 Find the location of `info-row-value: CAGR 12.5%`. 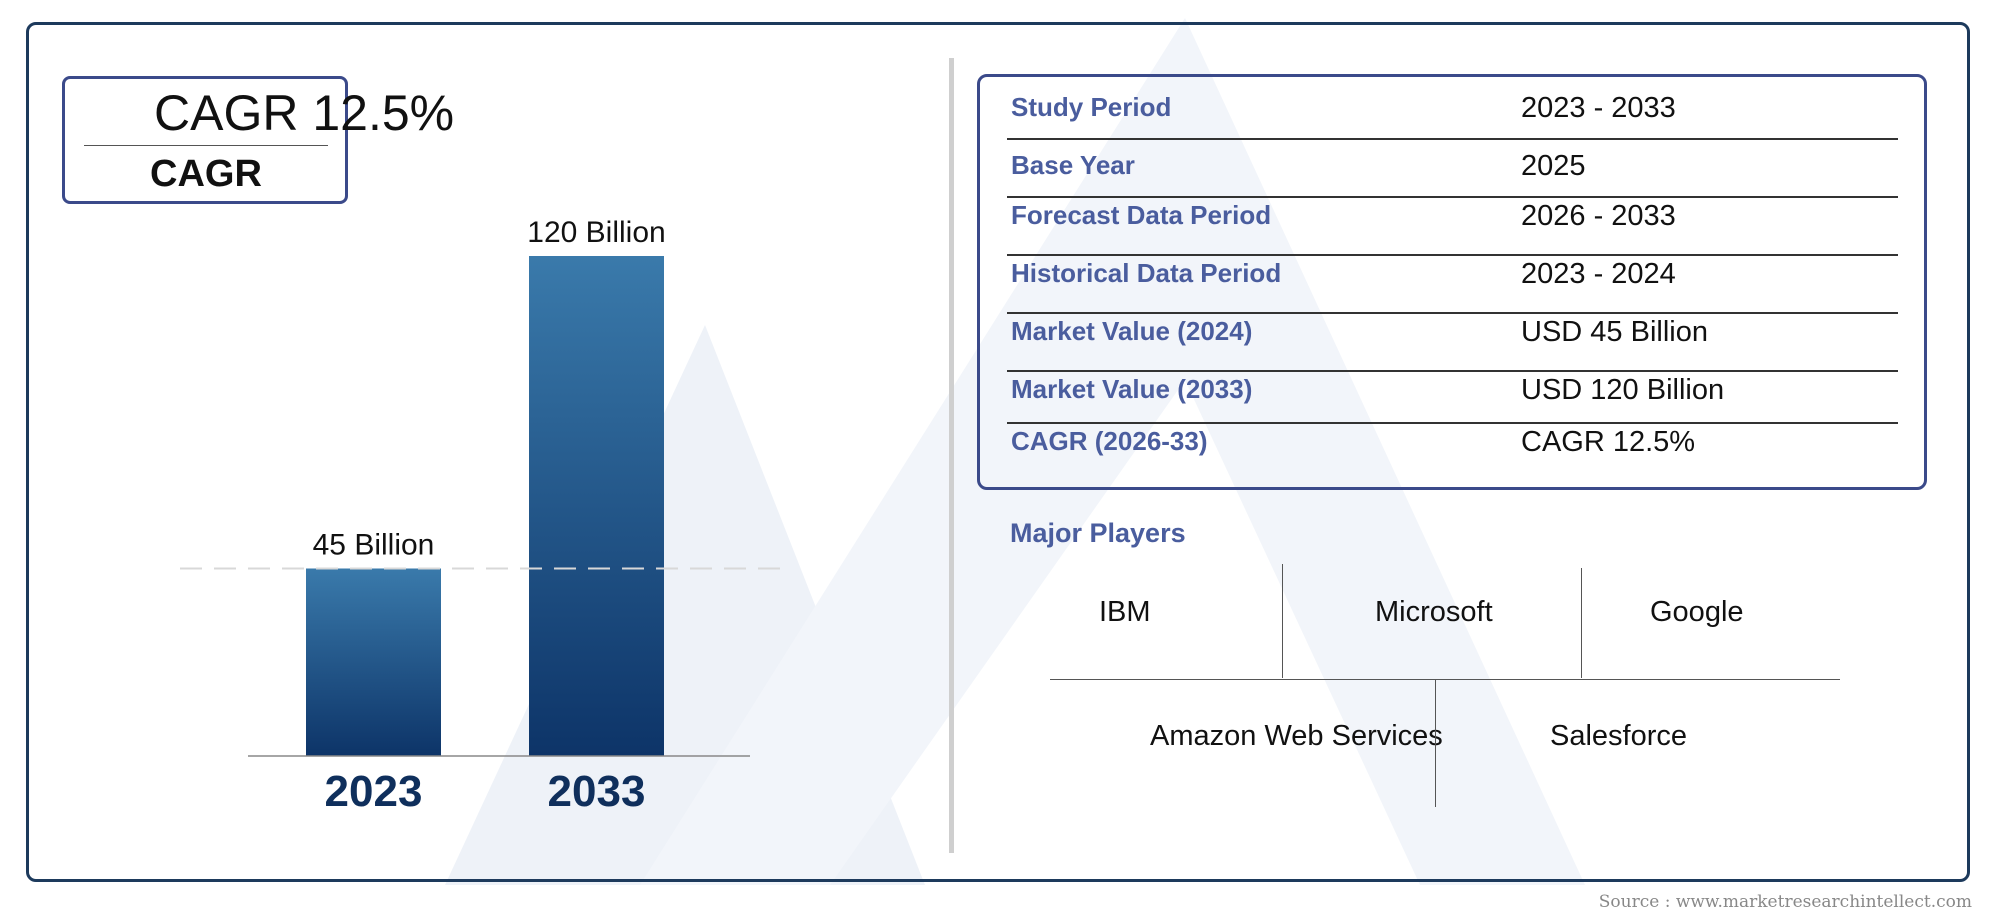

info-row-value: CAGR 12.5% is located at coordinates (1608, 442).